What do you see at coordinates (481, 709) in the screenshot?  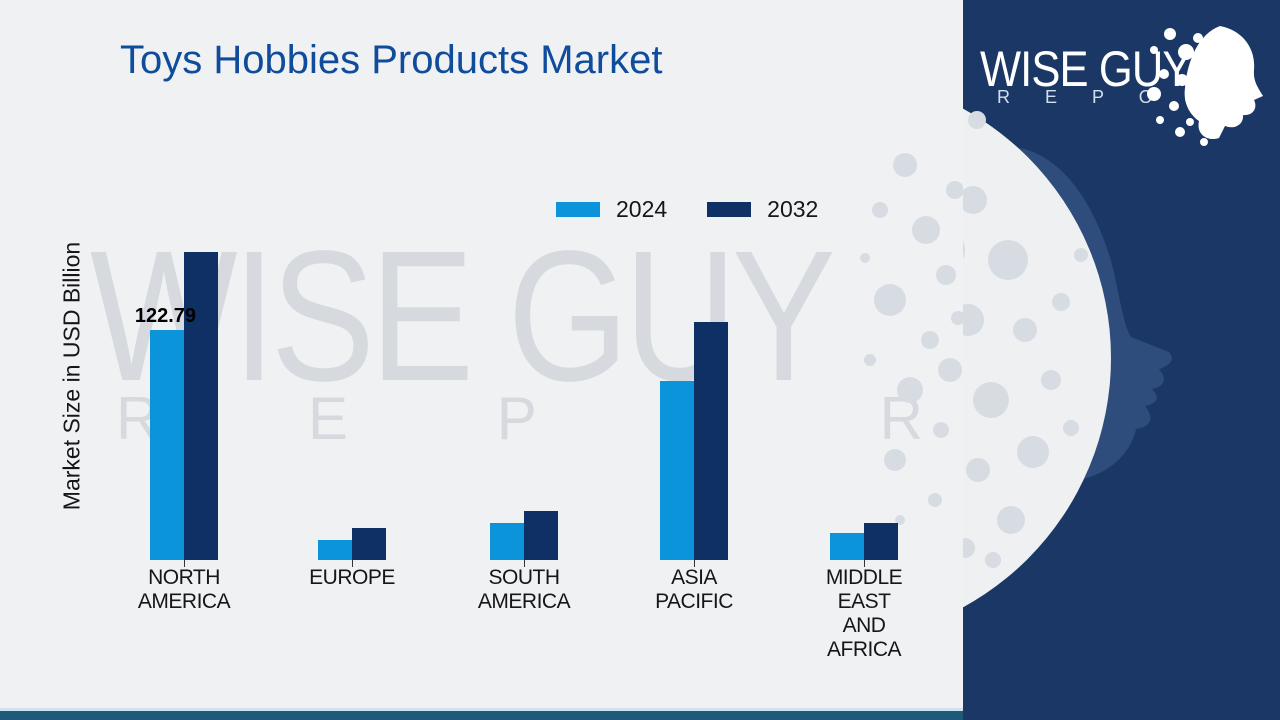 I see `bottom-strip-highlight` at bounding box center [481, 709].